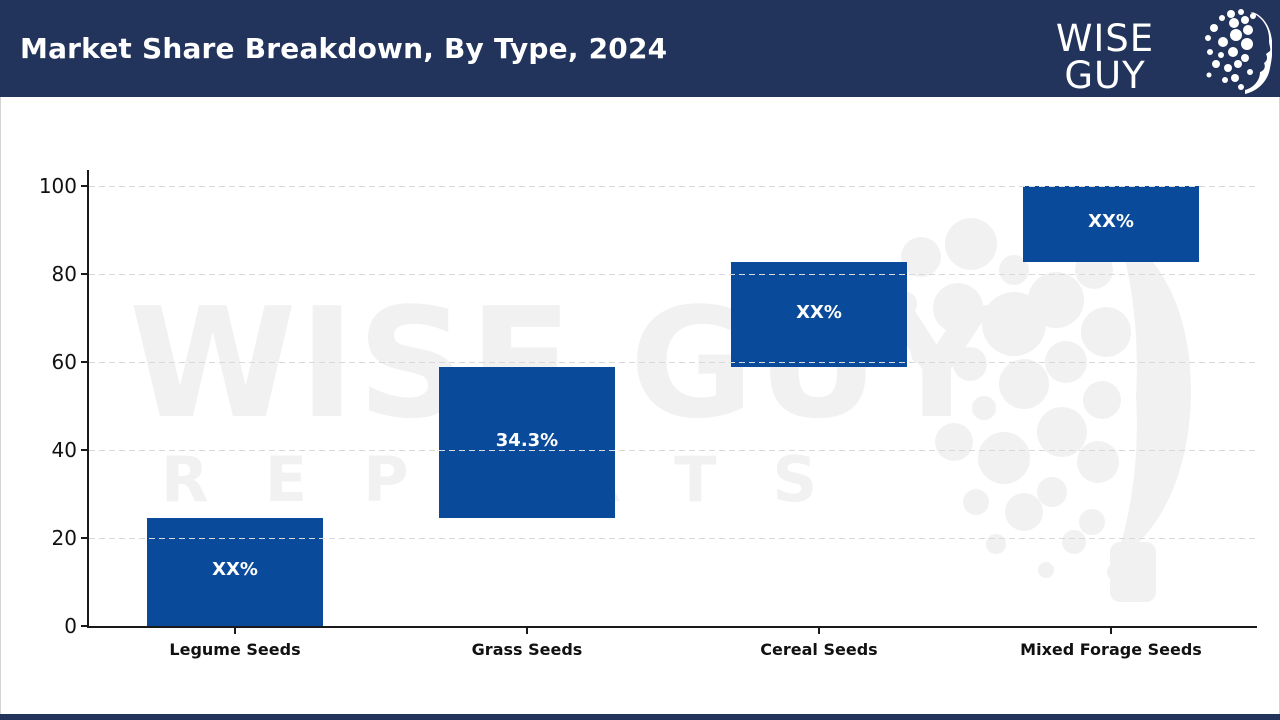 The height and width of the screenshot is (720, 1280). I want to click on y-tick-label: 0, so click(70, 626).